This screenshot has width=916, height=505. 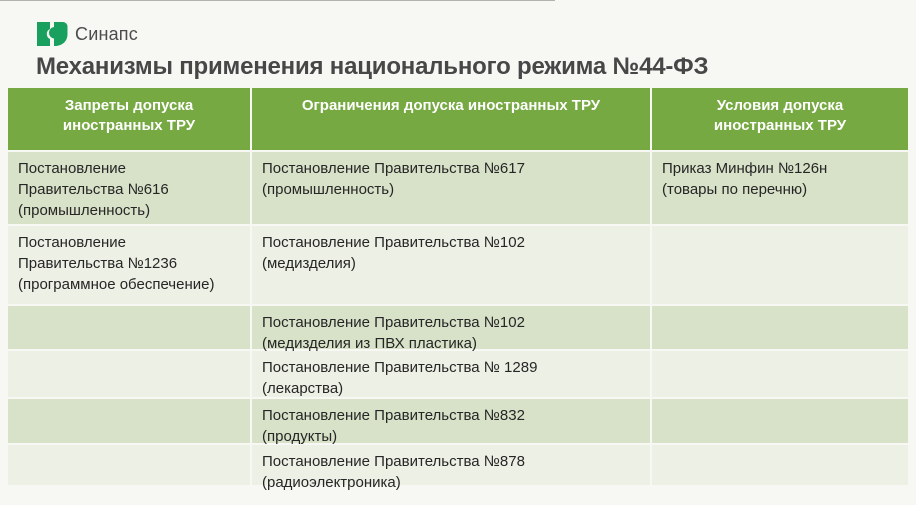 What do you see at coordinates (106, 33) in the screenshot?
I see `synaps-logo-text: Синапс` at bounding box center [106, 33].